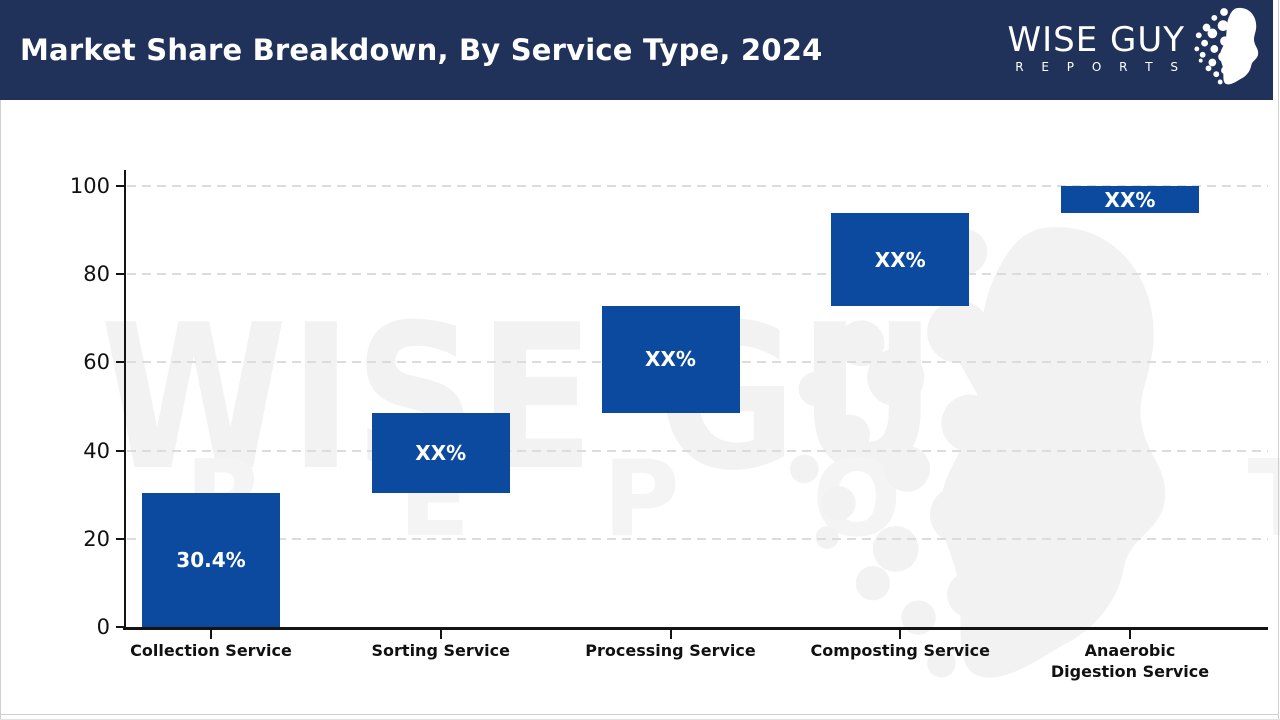  I want to click on x-tick-label-line: Collection Service, so click(211, 650).